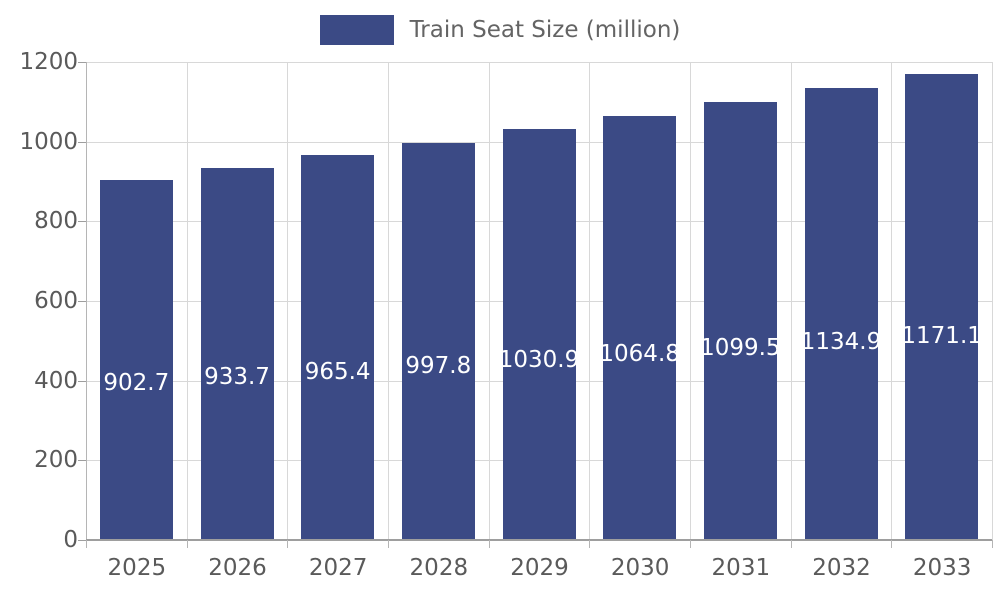 This screenshot has width=1000, height=600. I want to click on y-axis-tick-label: 800, so click(56, 221).